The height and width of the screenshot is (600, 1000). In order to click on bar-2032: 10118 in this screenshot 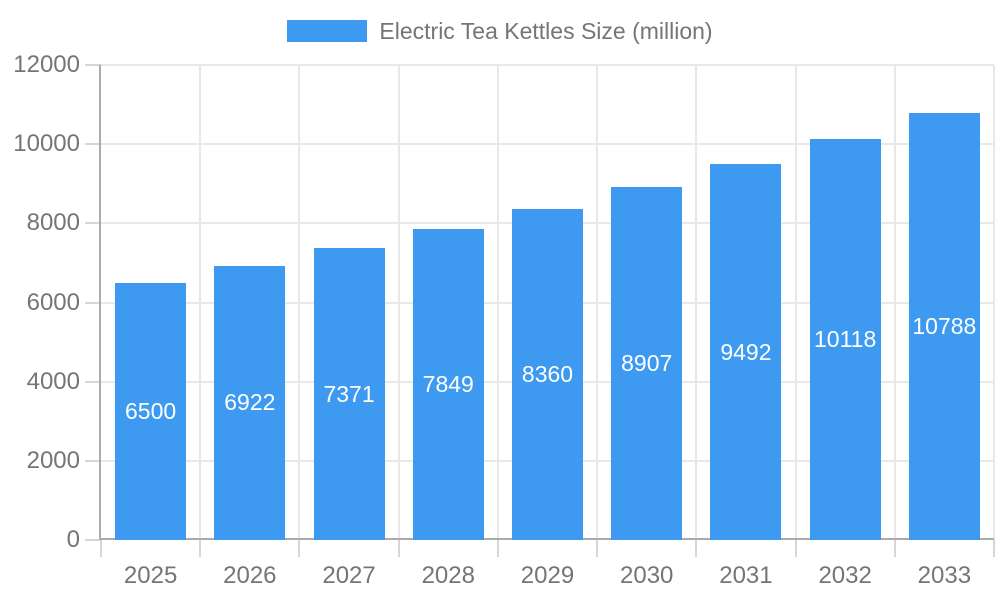, I will do `click(845, 339)`.